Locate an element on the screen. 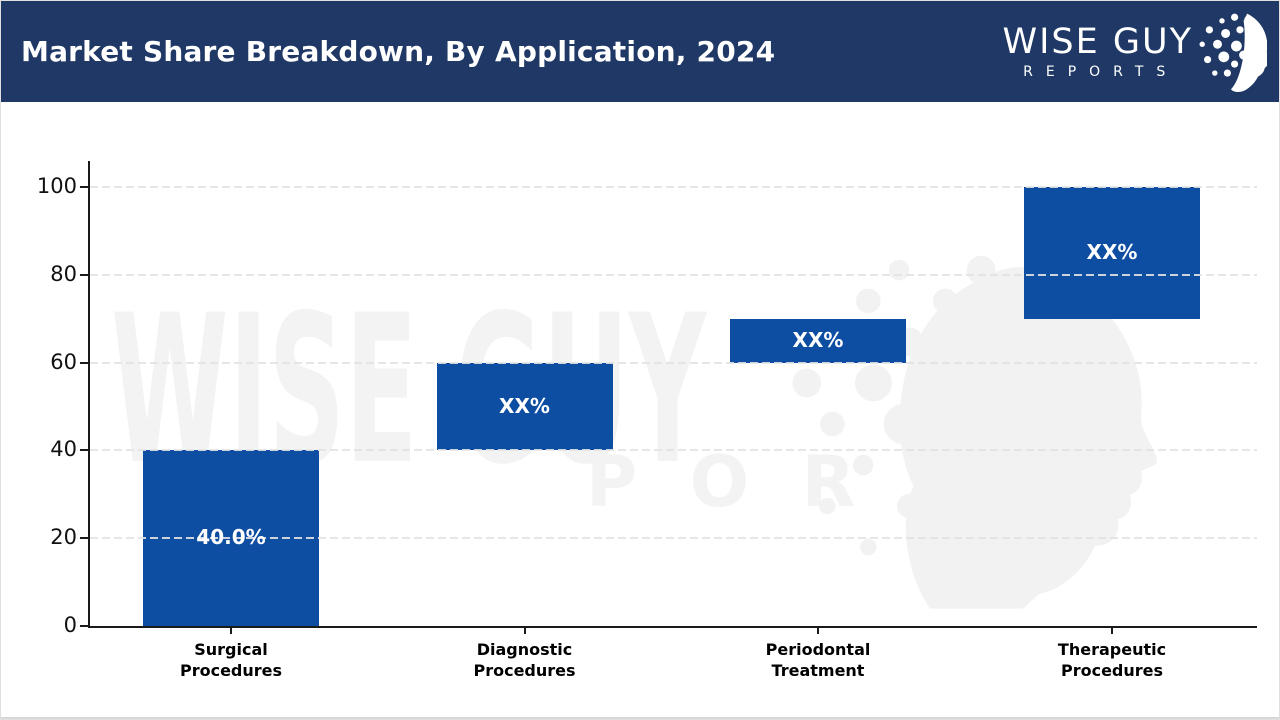 The height and width of the screenshot is (720, 1280). bar-periodontal is located at coordinates (818, 340).